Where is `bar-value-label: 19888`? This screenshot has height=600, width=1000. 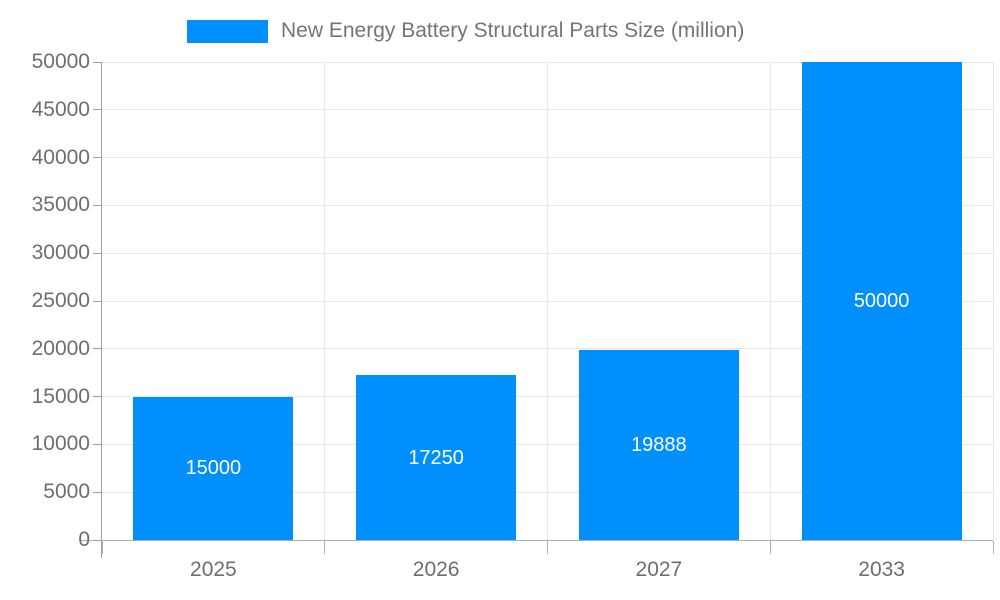 bar-value-label: 19888 is located at coordinates (659, 444).